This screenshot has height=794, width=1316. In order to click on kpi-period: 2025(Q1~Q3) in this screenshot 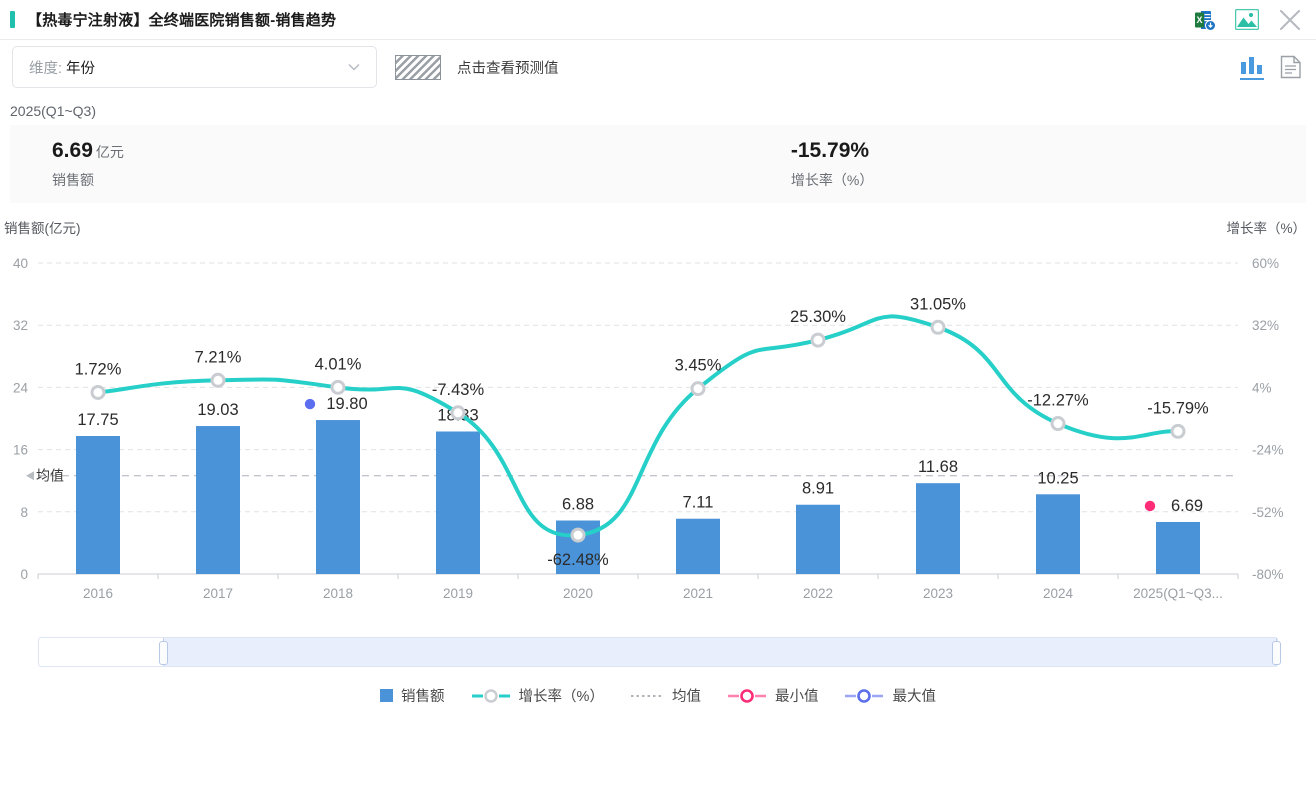, I will do `click(53, 111)`.